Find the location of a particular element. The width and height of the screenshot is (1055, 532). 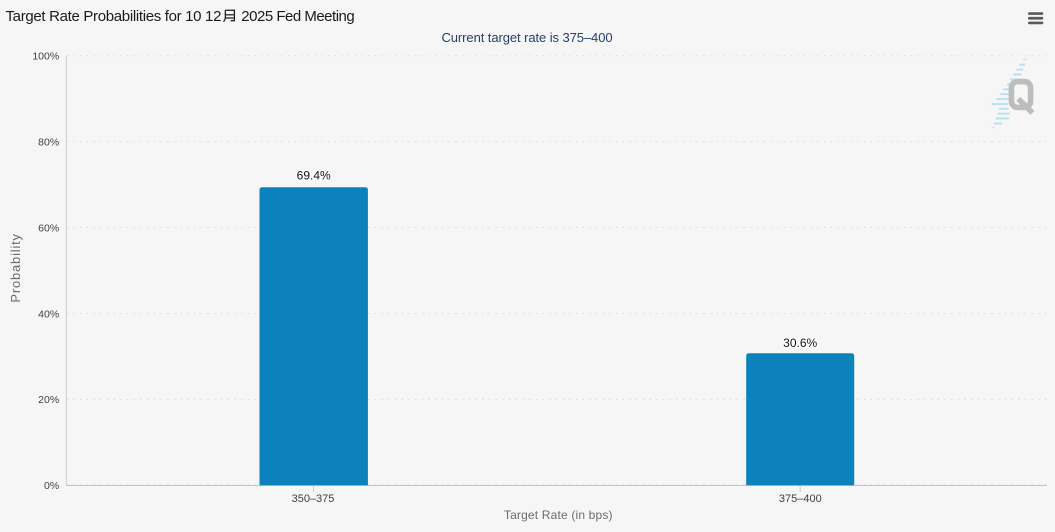

svg-text: Target Rate (in bps) is located at coordinates (558, 515).